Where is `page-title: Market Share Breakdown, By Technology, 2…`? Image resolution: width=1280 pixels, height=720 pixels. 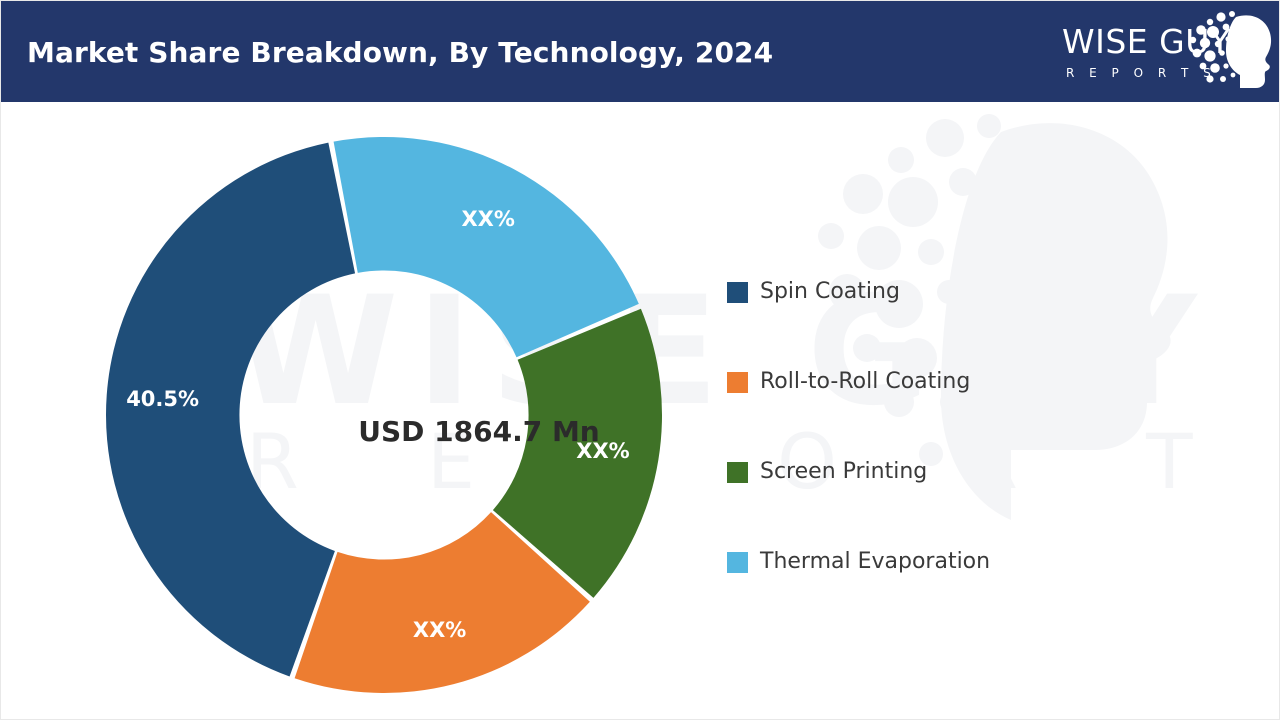 page-title: Market Share Breakdown, By Technology, 2… is located at coordinates (400, 52).